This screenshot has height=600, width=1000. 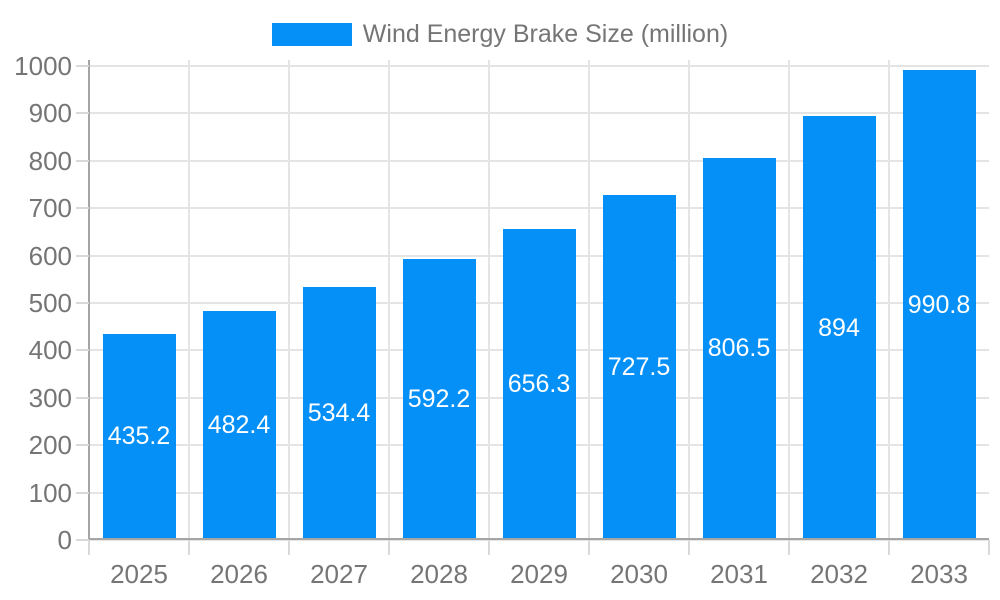 What do you see at coordinates (239, 574) in the screenshot?
I see `x-tick-label: 2026` at bounding box center [239, 574].